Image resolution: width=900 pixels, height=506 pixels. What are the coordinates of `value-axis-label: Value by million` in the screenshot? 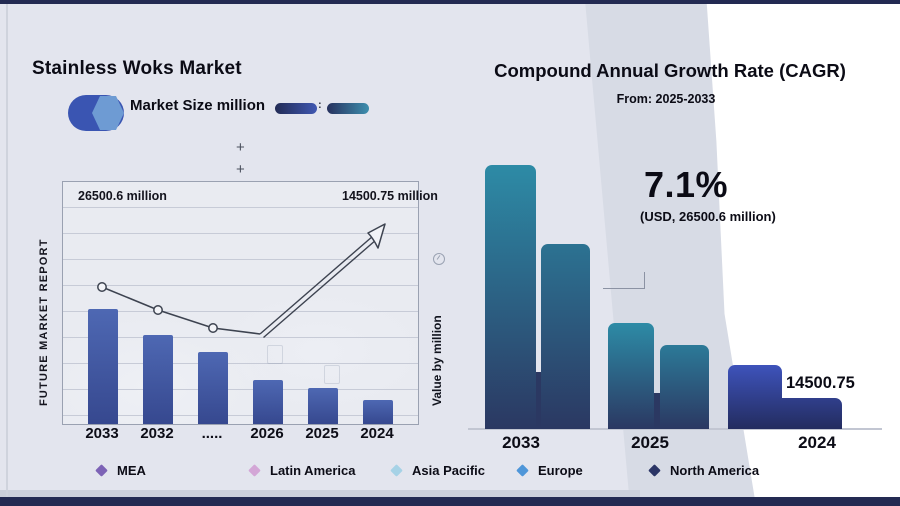 It's located at (437, 360).